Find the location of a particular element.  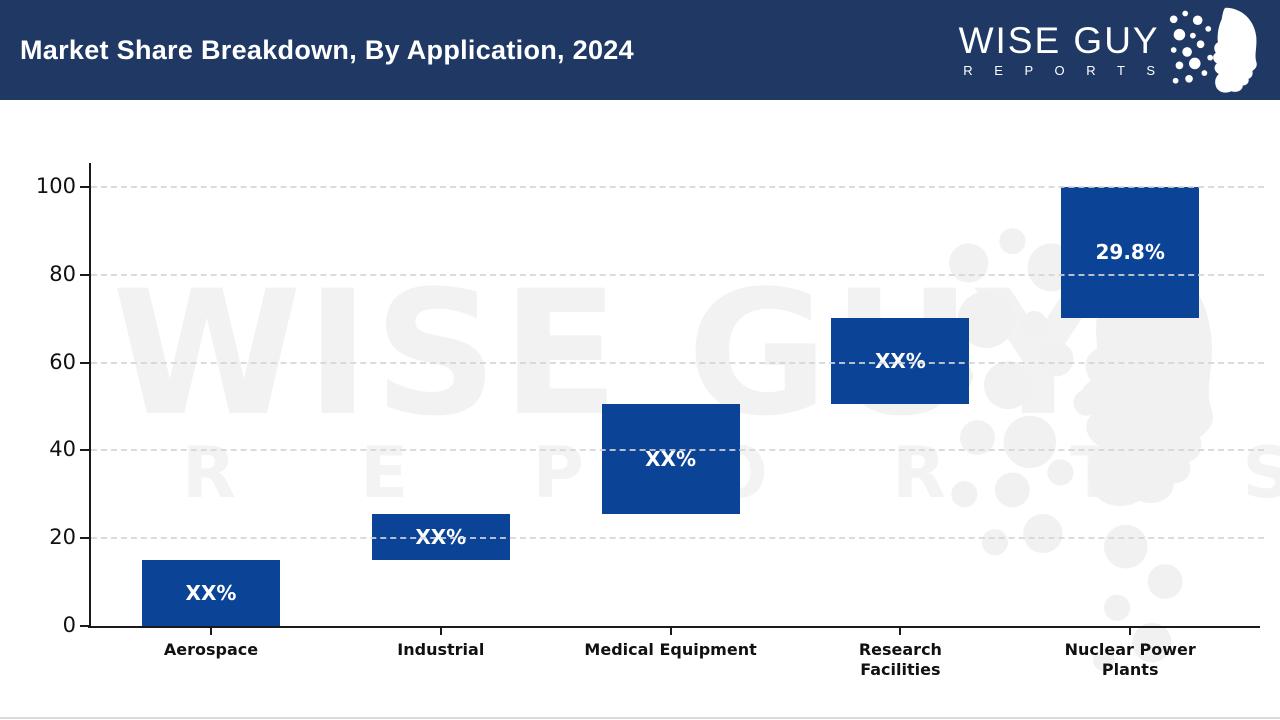

y-tick-label-20: 20 is located at coordinates (62, 537).